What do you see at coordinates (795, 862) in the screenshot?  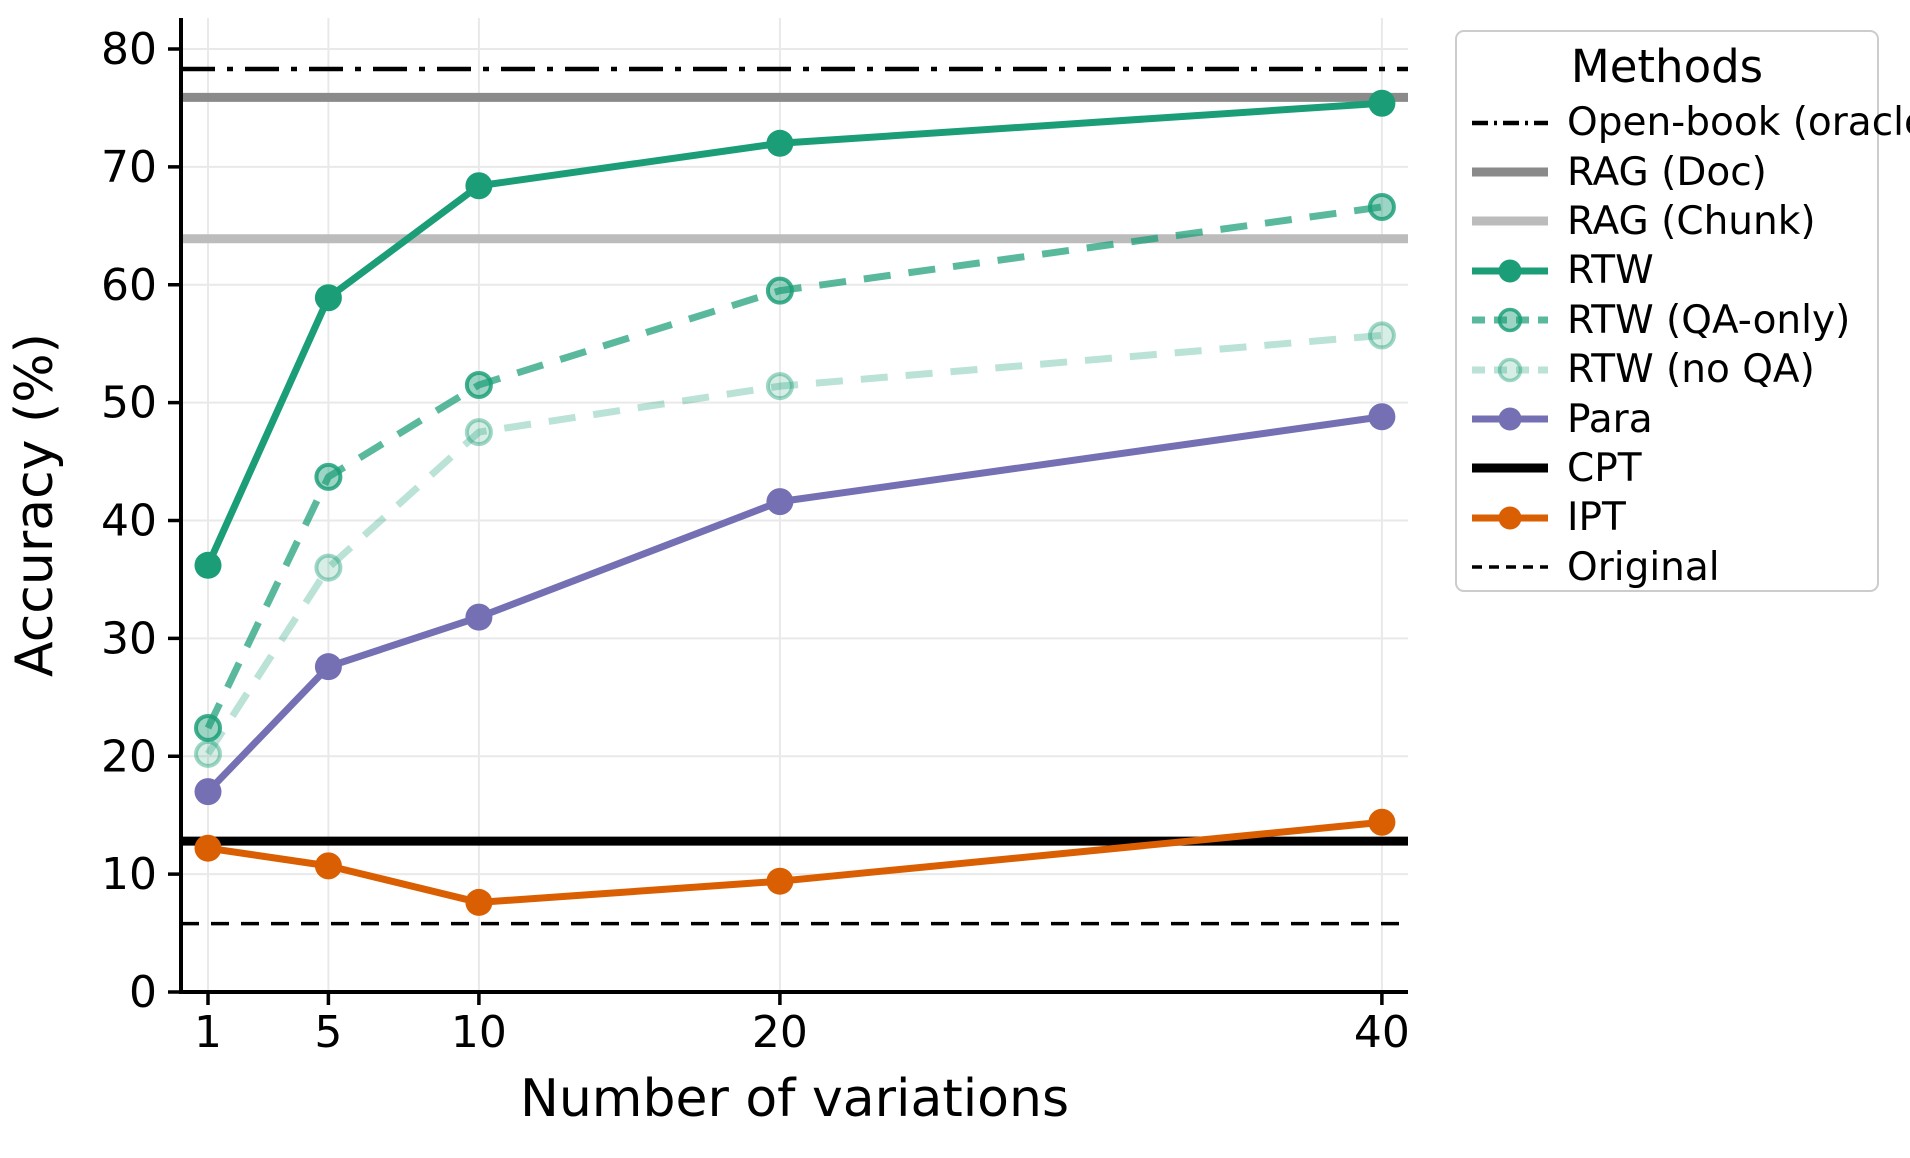 I see `series-line-ipt` at bounding box center [795, 862].